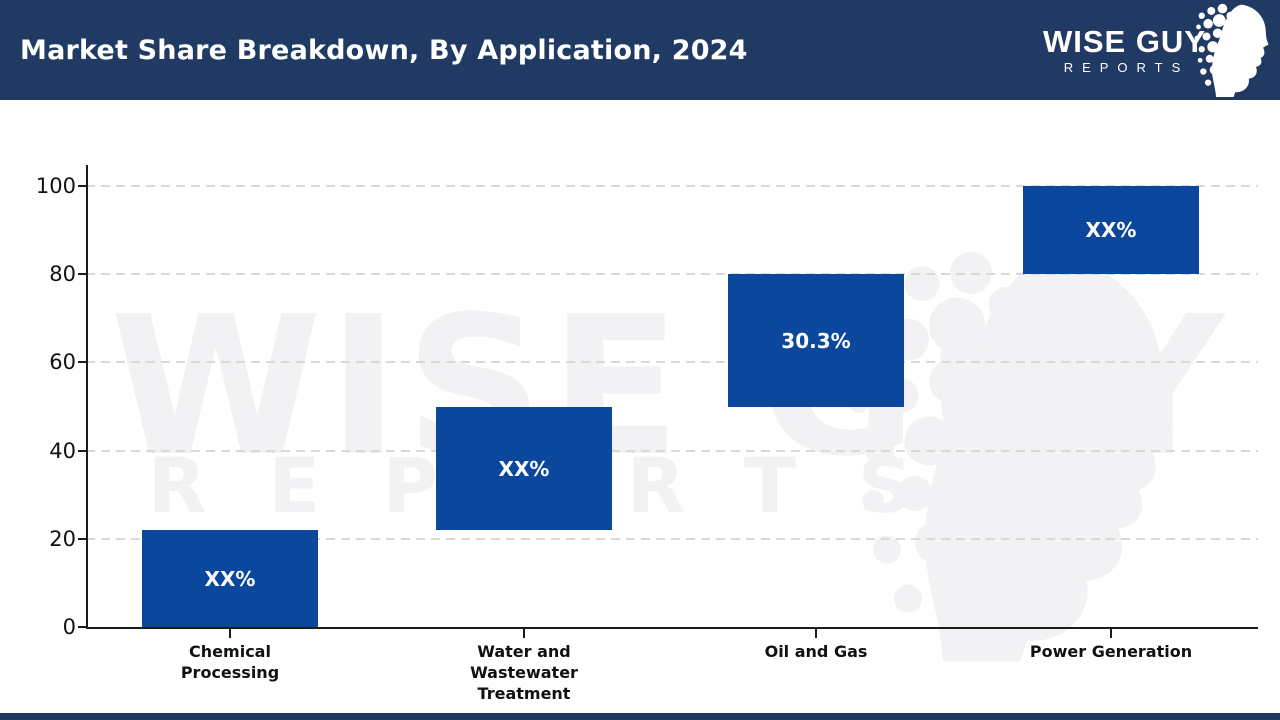 This screenshot has height=720, width=1280. What do you see at coordinates (672, 628) in the screenshot?
I see `x-axis-line` at bounding box center [672, 628].